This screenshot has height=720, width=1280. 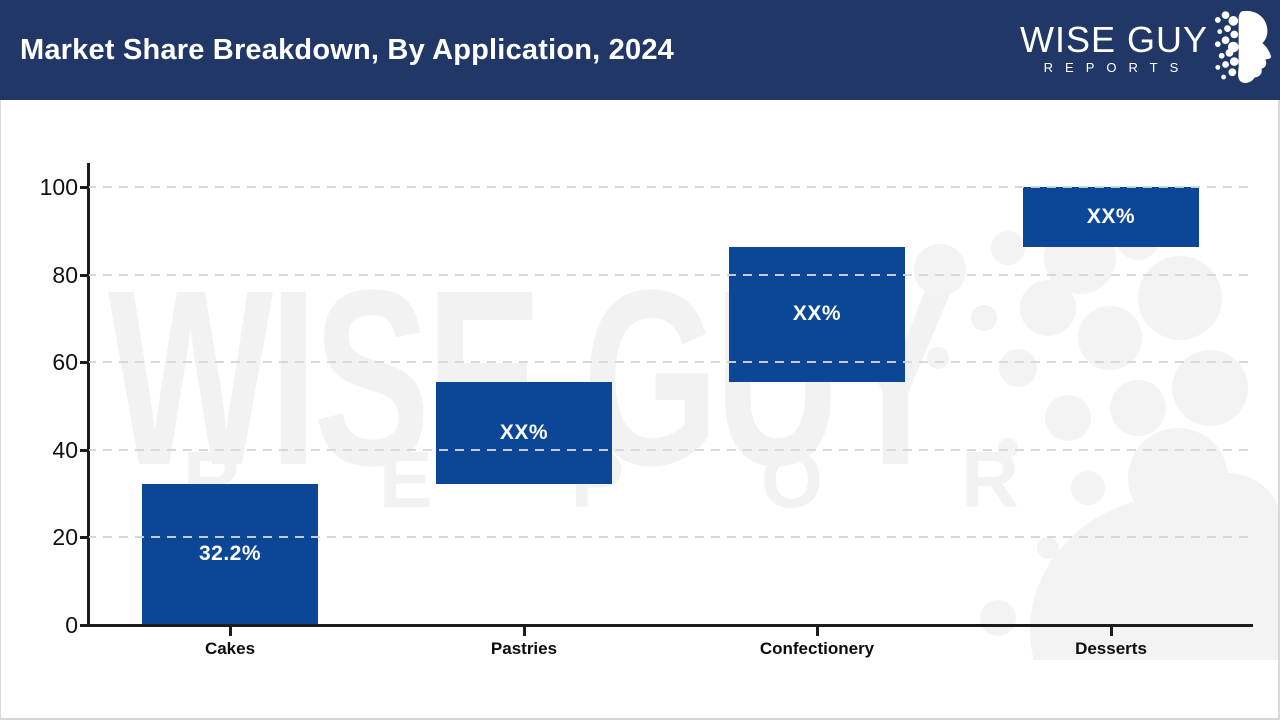 I want to click on bar-pastries: XX%, so click(x=524, y=433).